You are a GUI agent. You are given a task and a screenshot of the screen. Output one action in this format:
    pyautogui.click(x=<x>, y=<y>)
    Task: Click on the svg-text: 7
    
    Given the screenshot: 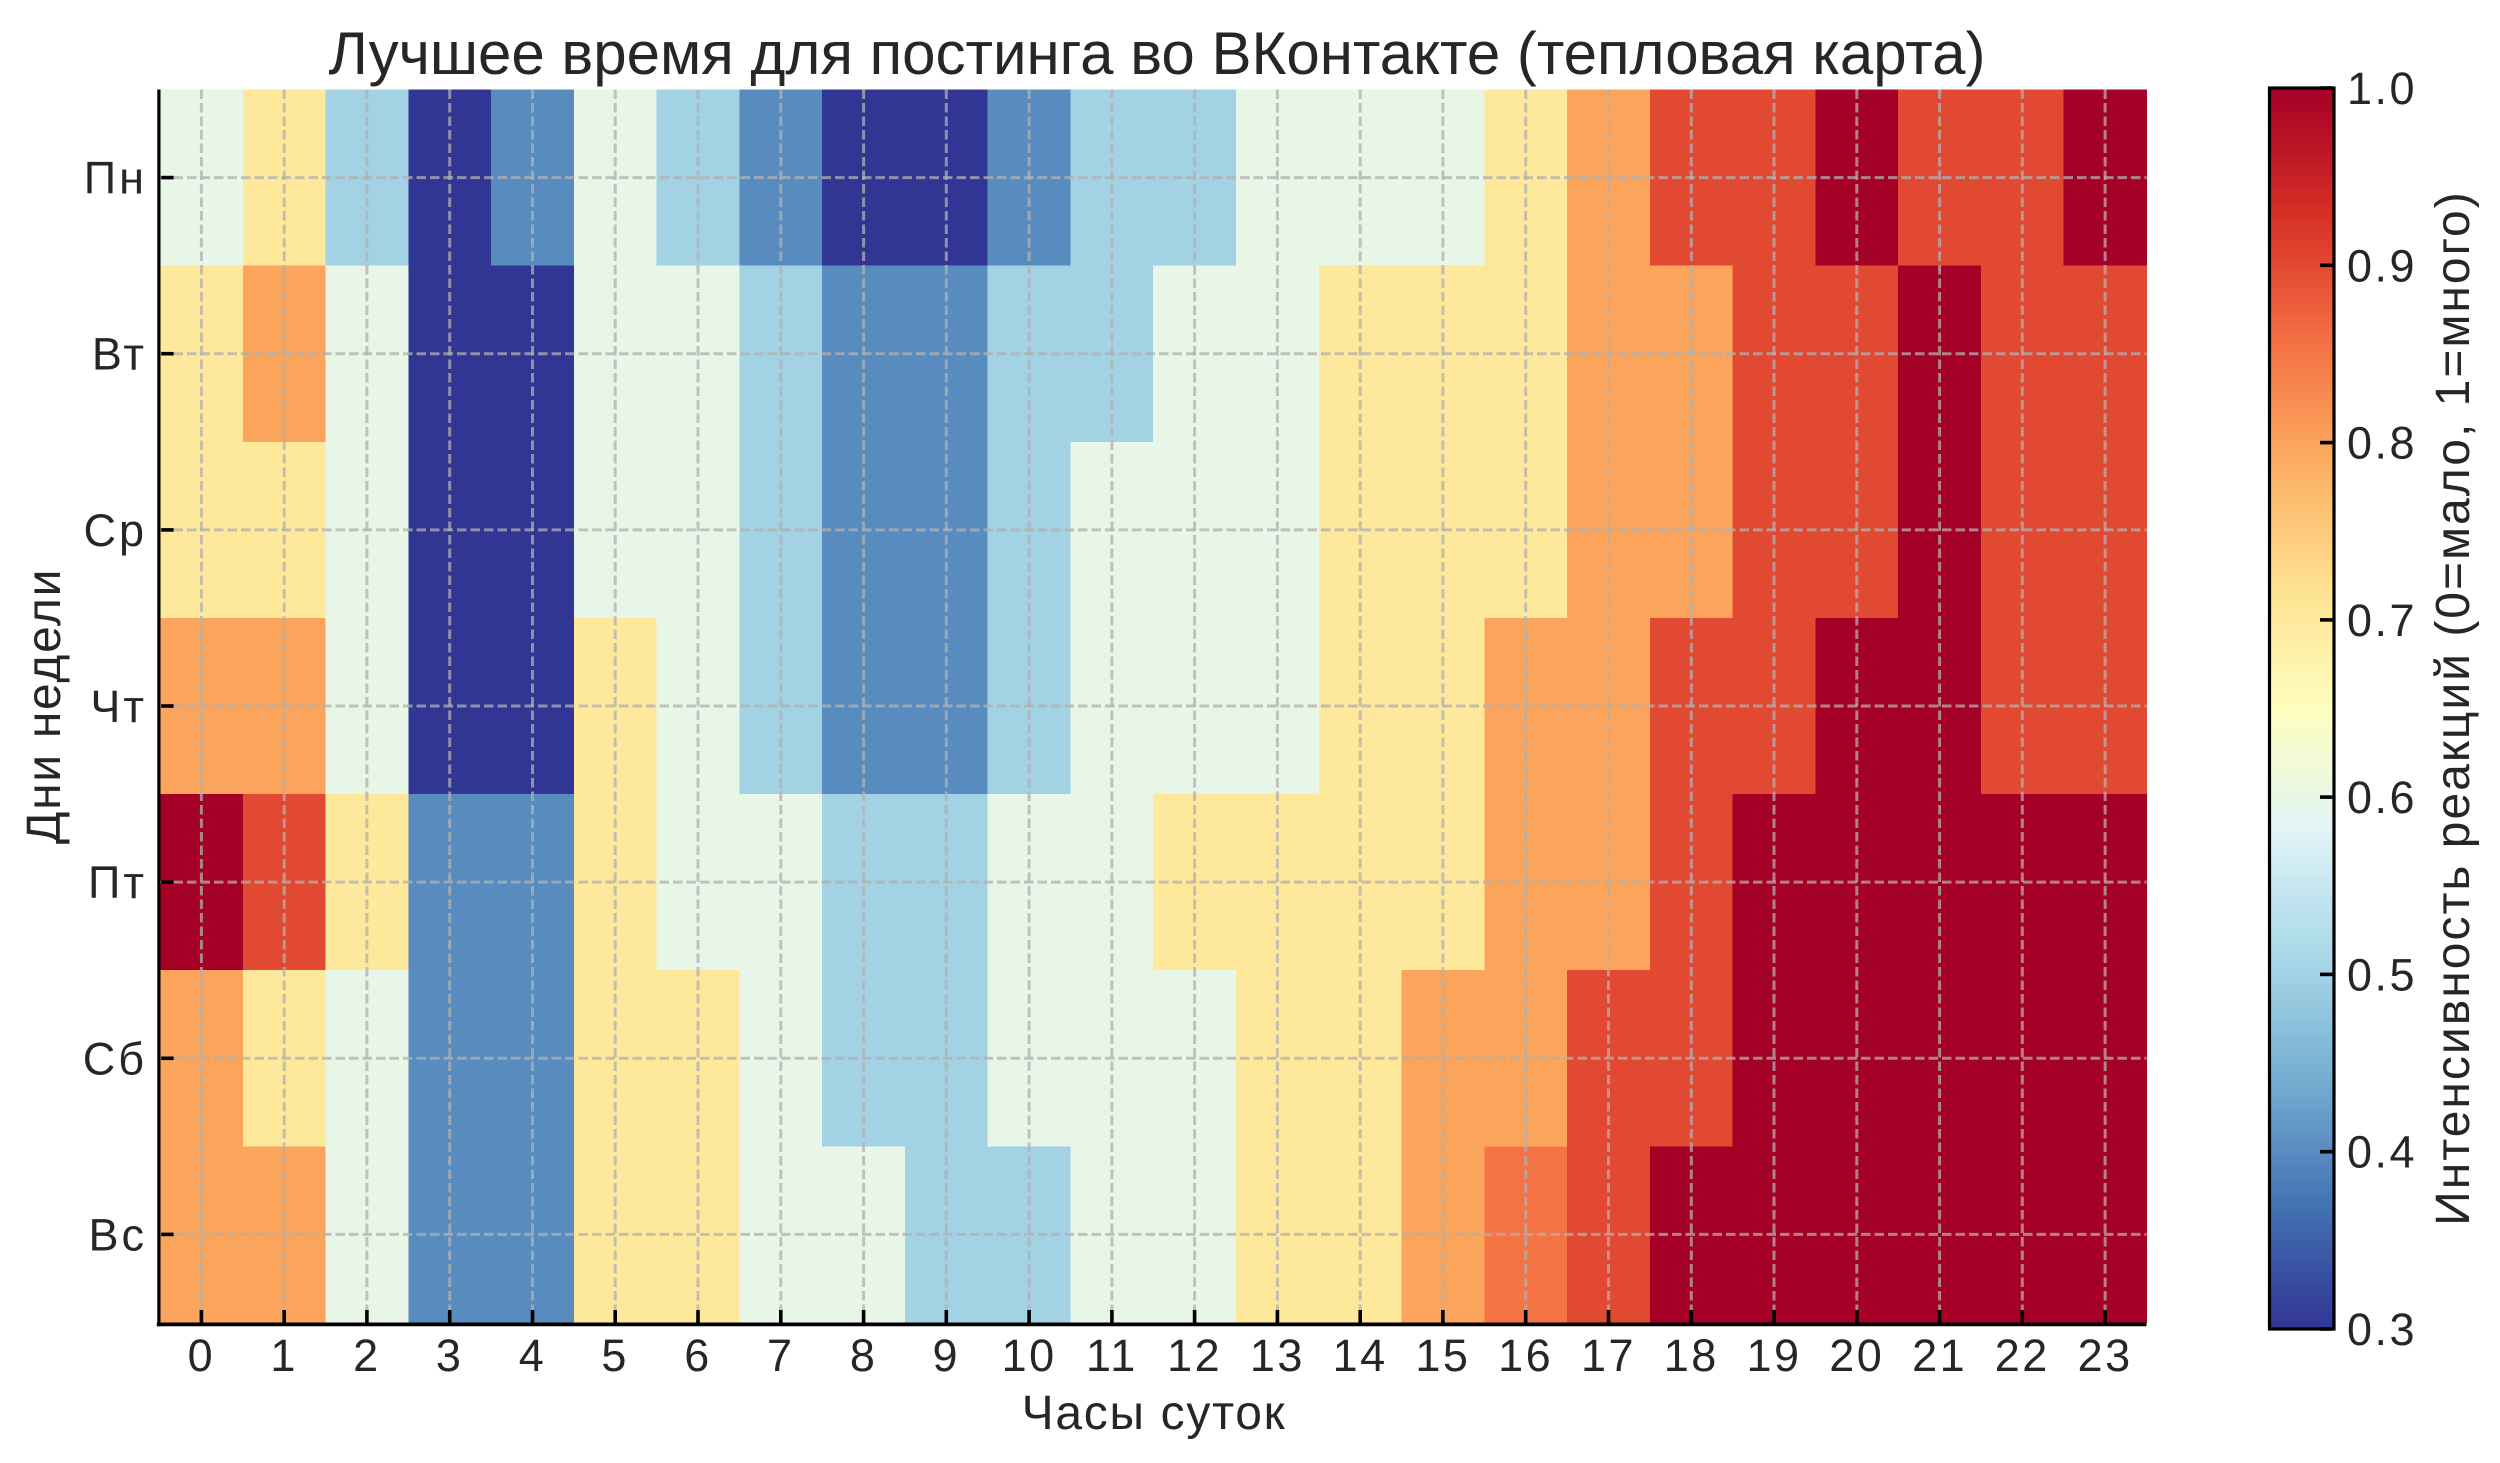 What is the action you would take?
    pyautogui.click(x=781, y=1355)
    